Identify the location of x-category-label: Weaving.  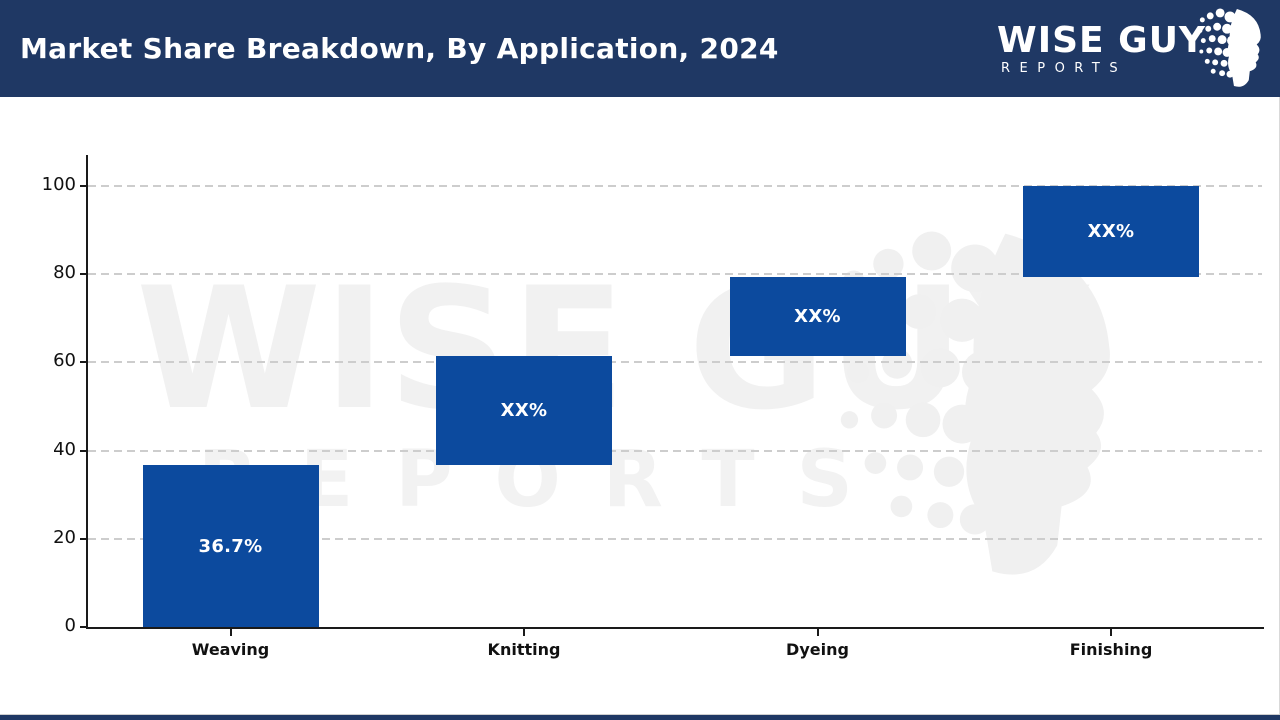
(230, 649).